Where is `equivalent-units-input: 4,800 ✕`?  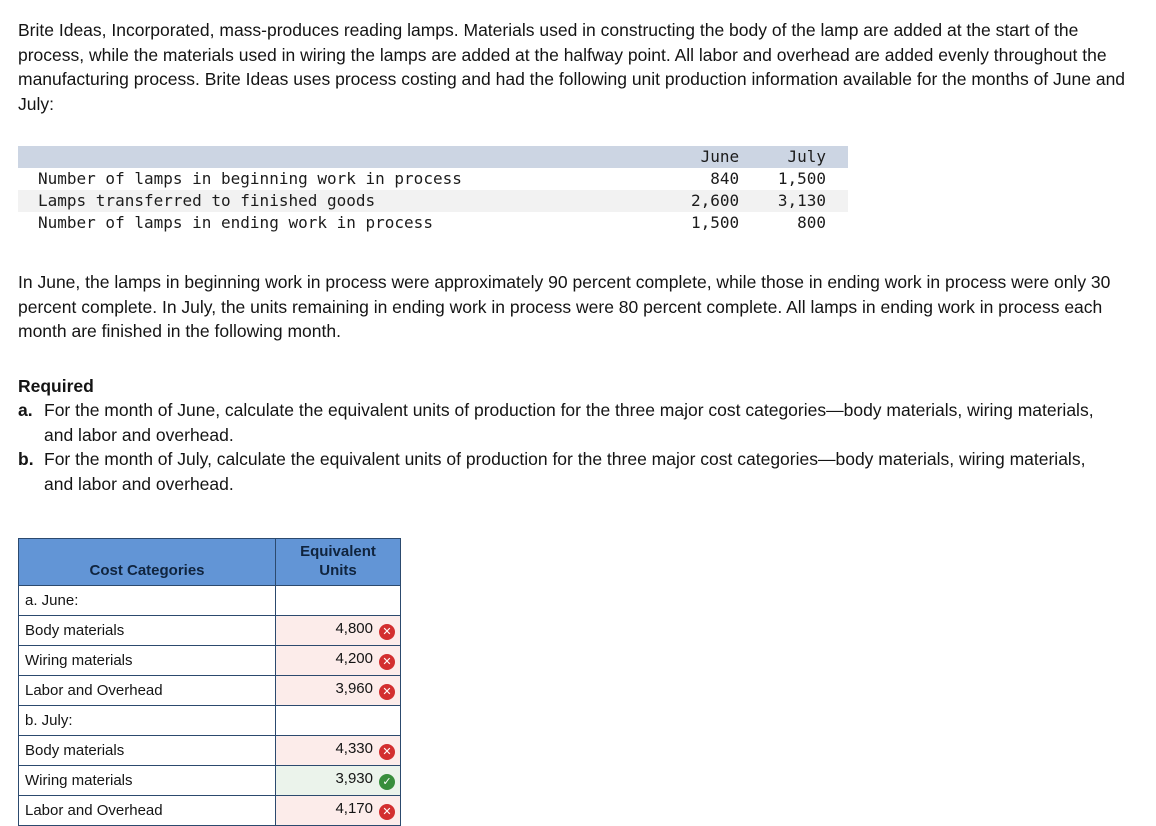
equivalent-units-input: 4,800 ✕ is located at coordinates (338, 630).